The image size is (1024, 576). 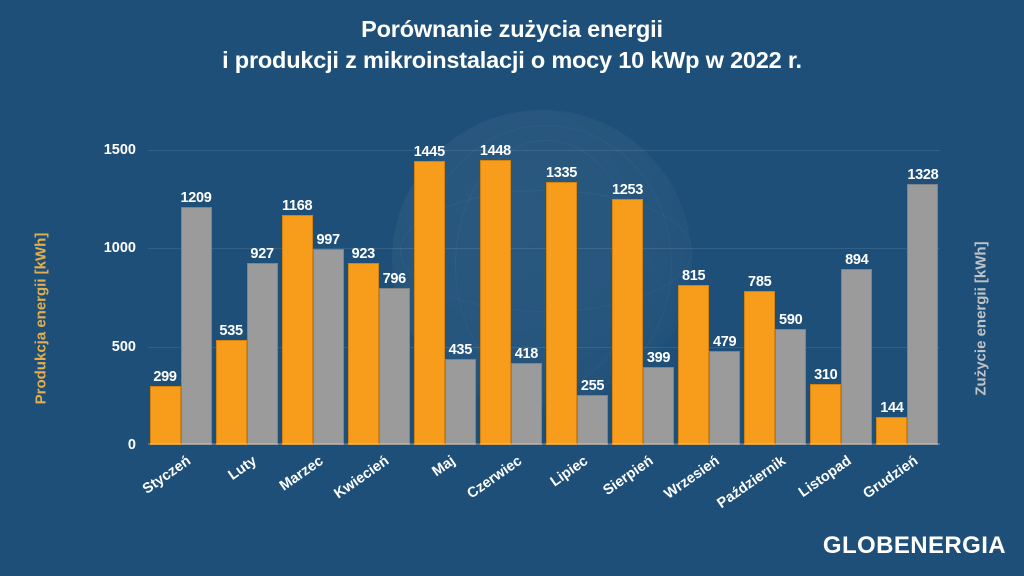 I want to click on production-bar: 144, so click(x=892, y=422).